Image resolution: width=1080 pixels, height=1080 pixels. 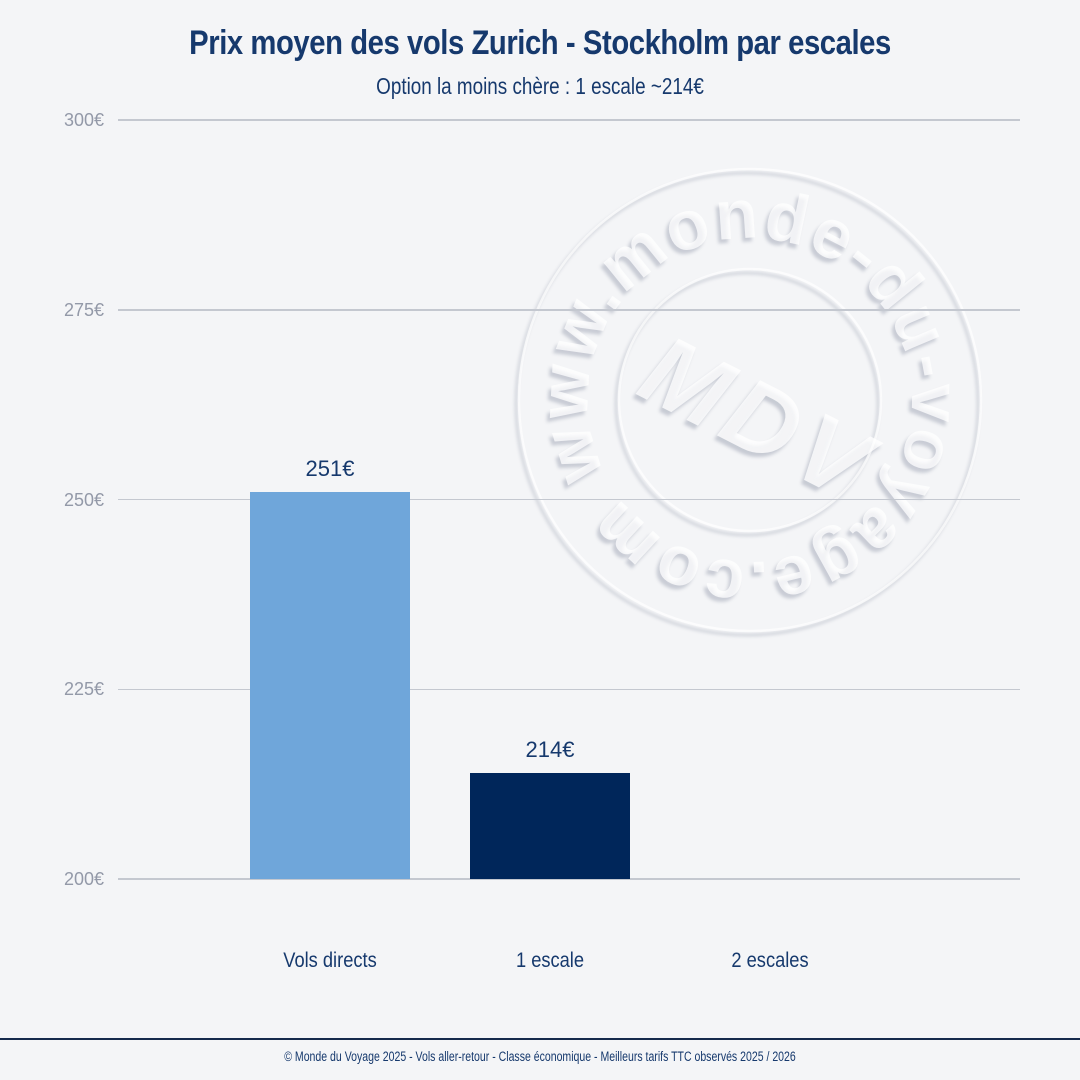 What do you see at coordinates (83, 309) in the screenshot?
I see `y-tick-275: 275€` at bounding box center [83, 309].